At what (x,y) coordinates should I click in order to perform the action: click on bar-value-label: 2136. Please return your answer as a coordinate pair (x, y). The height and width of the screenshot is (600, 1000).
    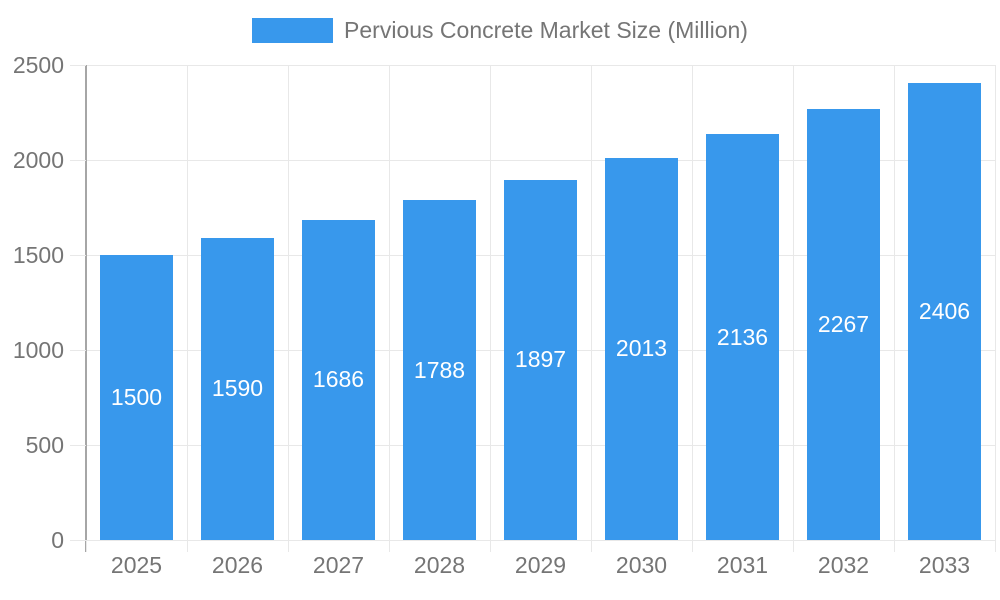
    Looking at the image, I should click on (742, 336).